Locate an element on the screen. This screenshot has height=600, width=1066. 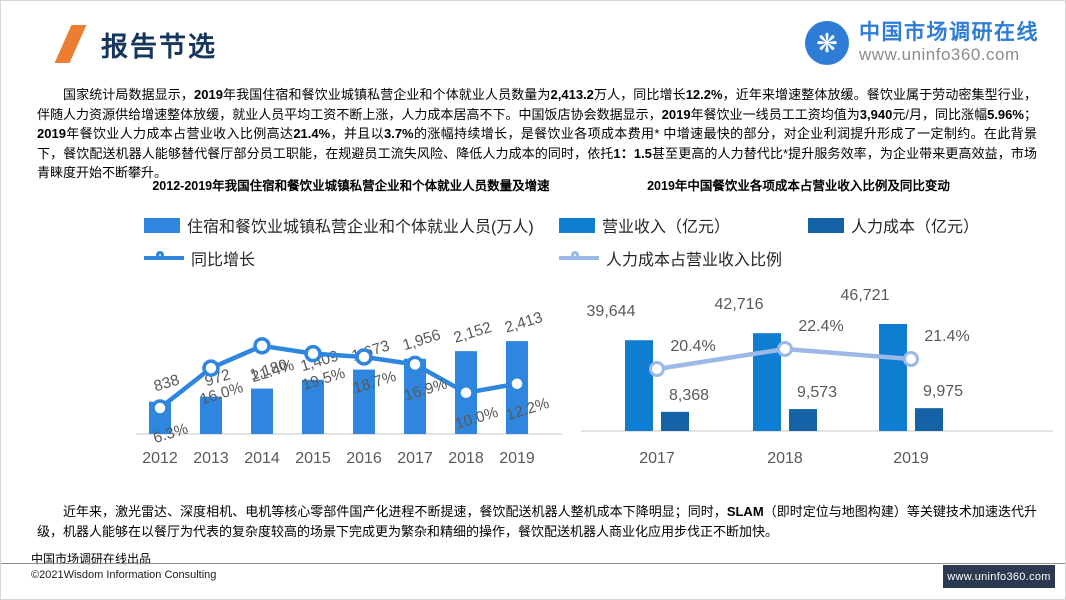
svg-text: 21.4% is located at coordinates (946, 336).